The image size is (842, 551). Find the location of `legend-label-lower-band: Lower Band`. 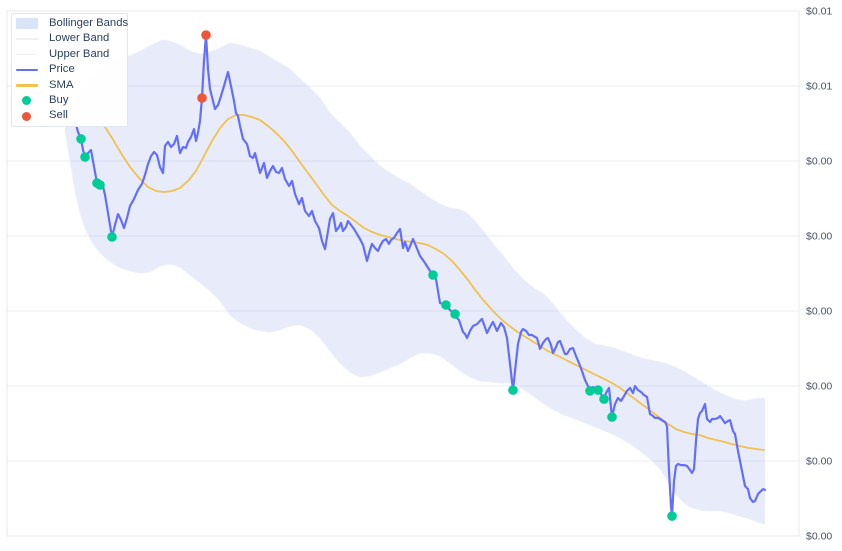

legend-label-lower-band: Lower Band is located at coordinates (79, 38).